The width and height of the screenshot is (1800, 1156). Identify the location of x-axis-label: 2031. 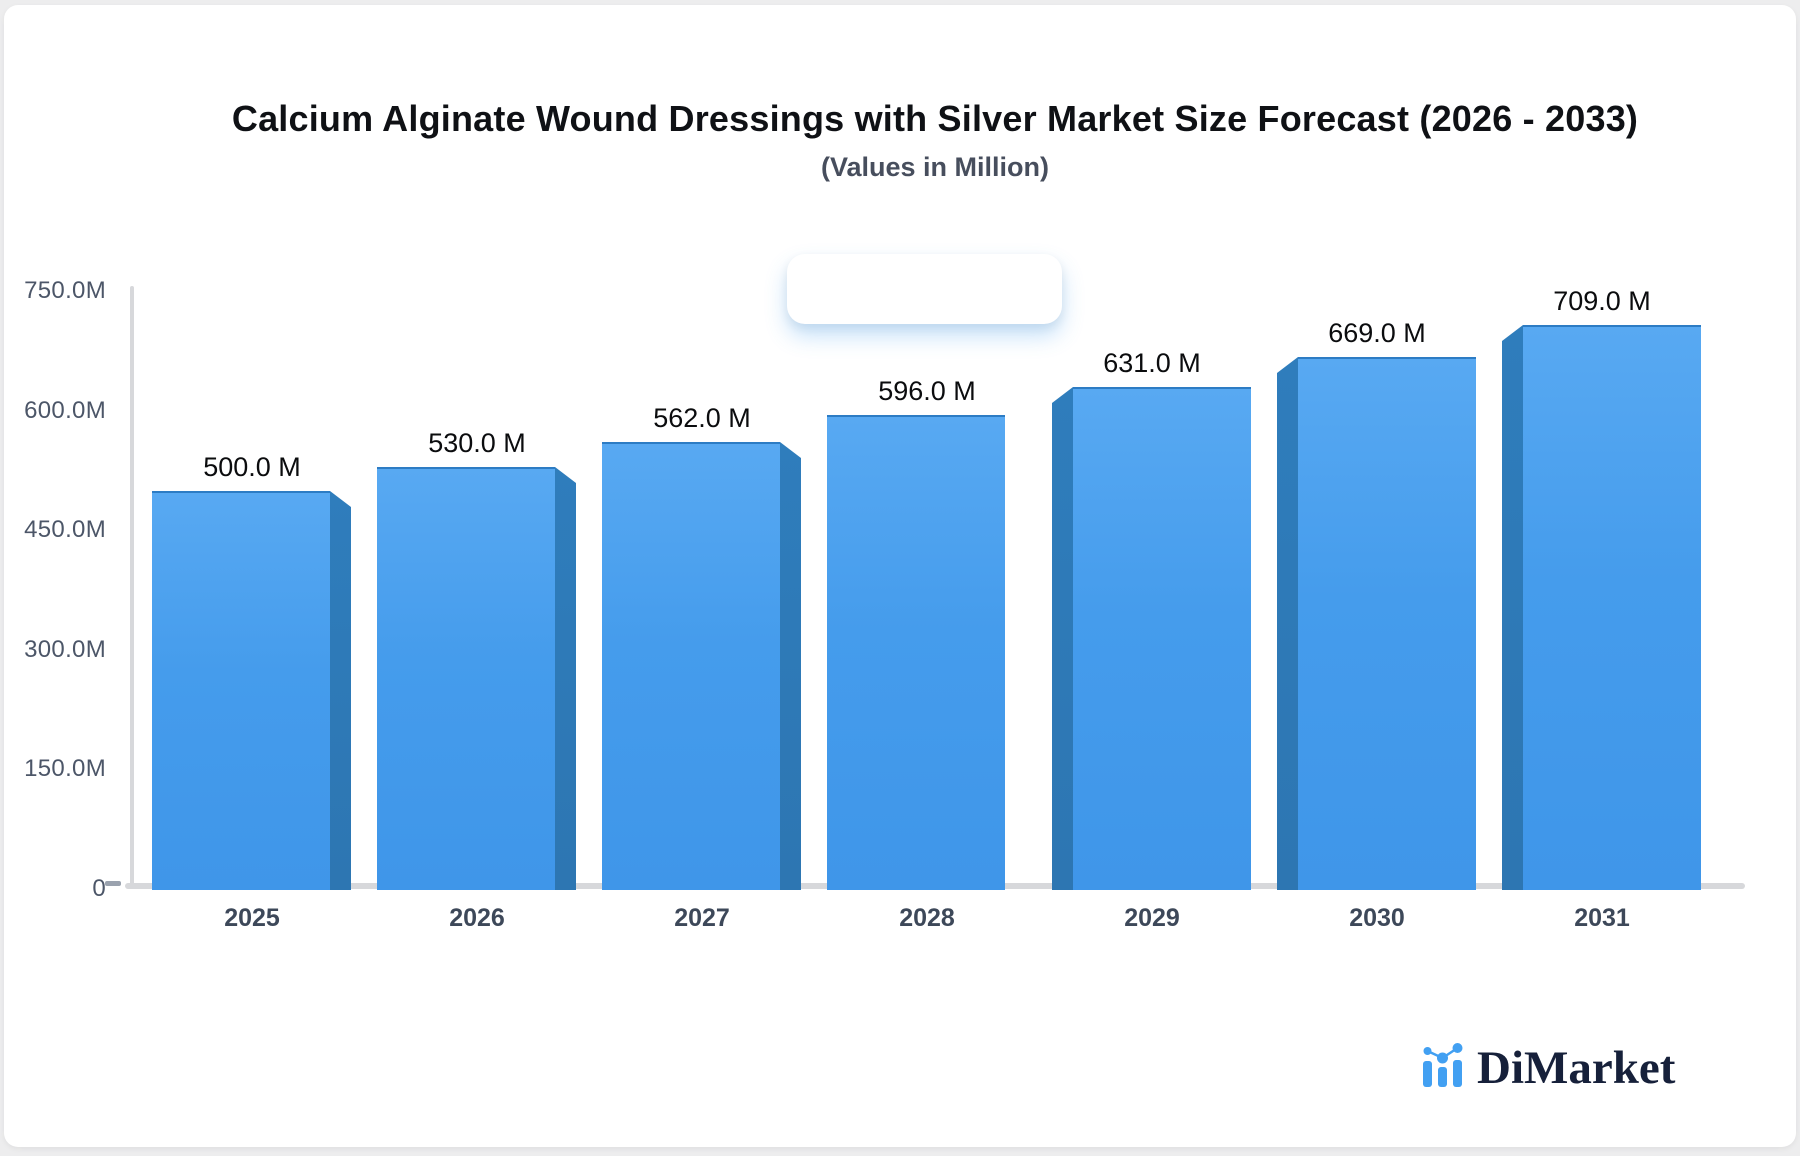
(1602, 918).